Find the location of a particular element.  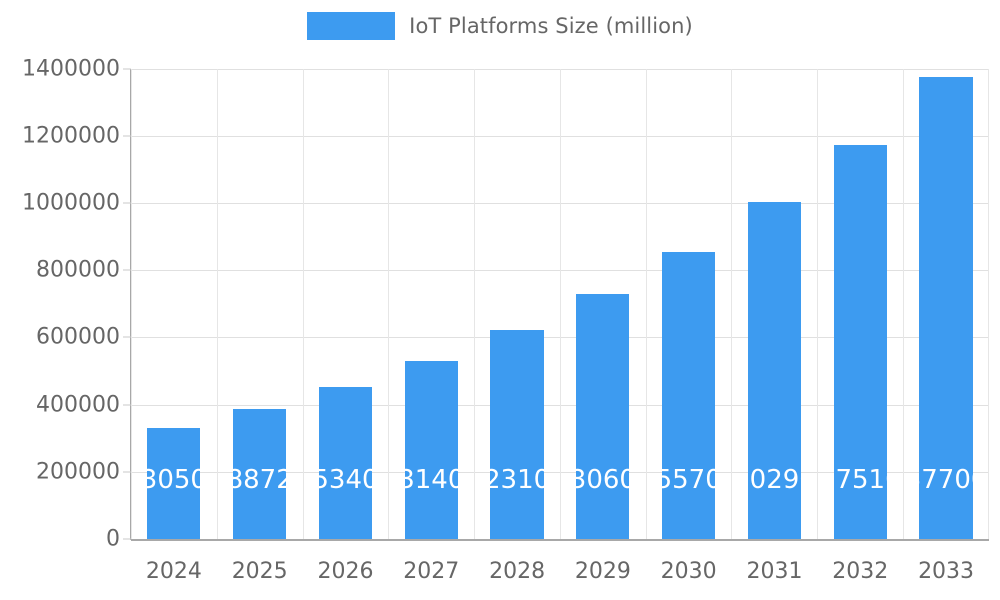

bar-slot-2025: 388720 is located at coordinates (260, 304).